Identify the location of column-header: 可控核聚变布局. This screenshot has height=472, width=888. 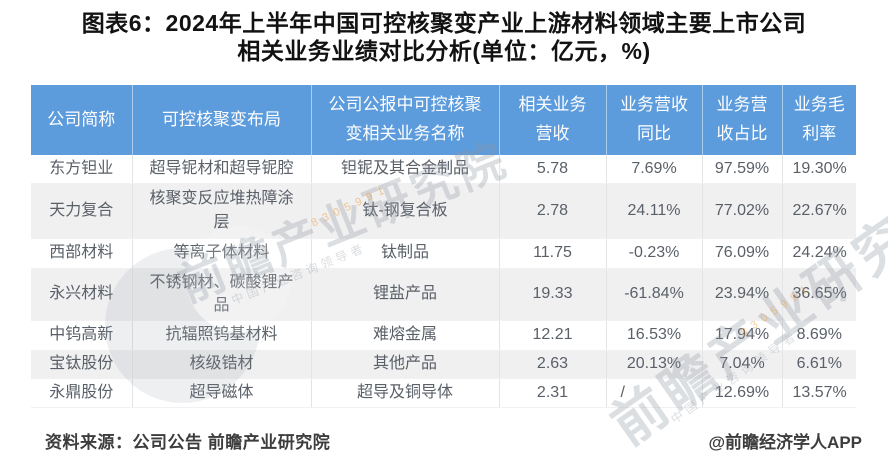
(222, 120).